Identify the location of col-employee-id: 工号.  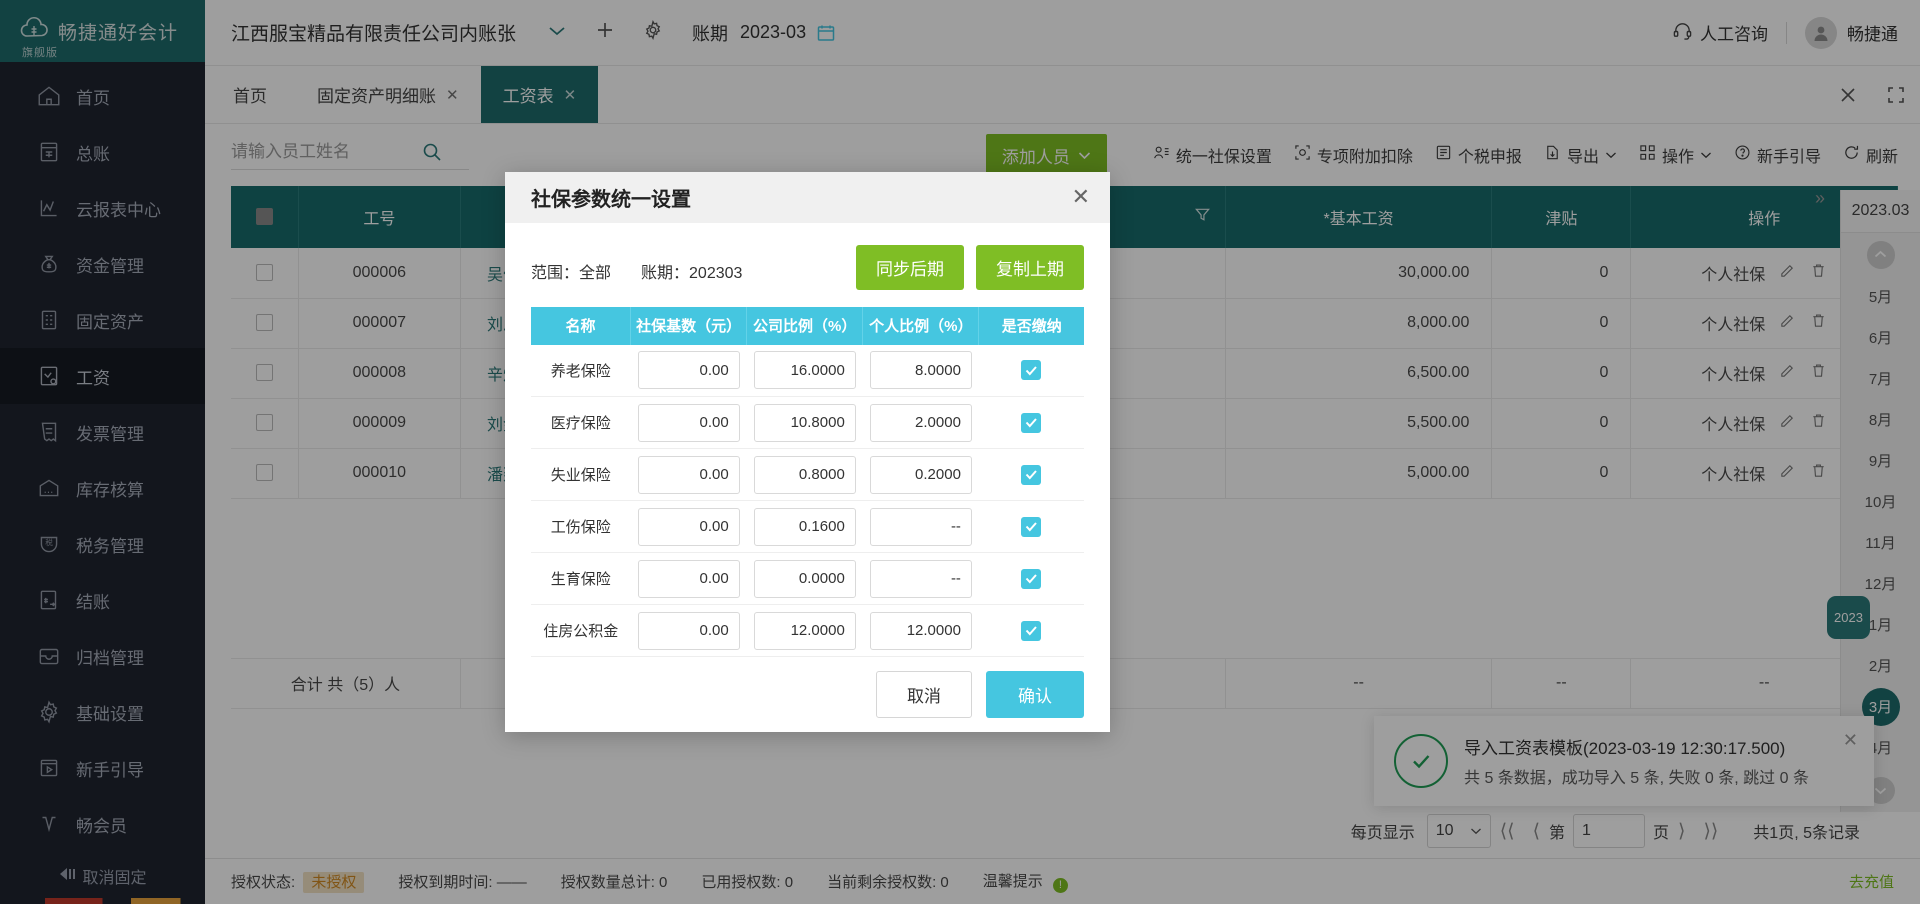
(379, 217).